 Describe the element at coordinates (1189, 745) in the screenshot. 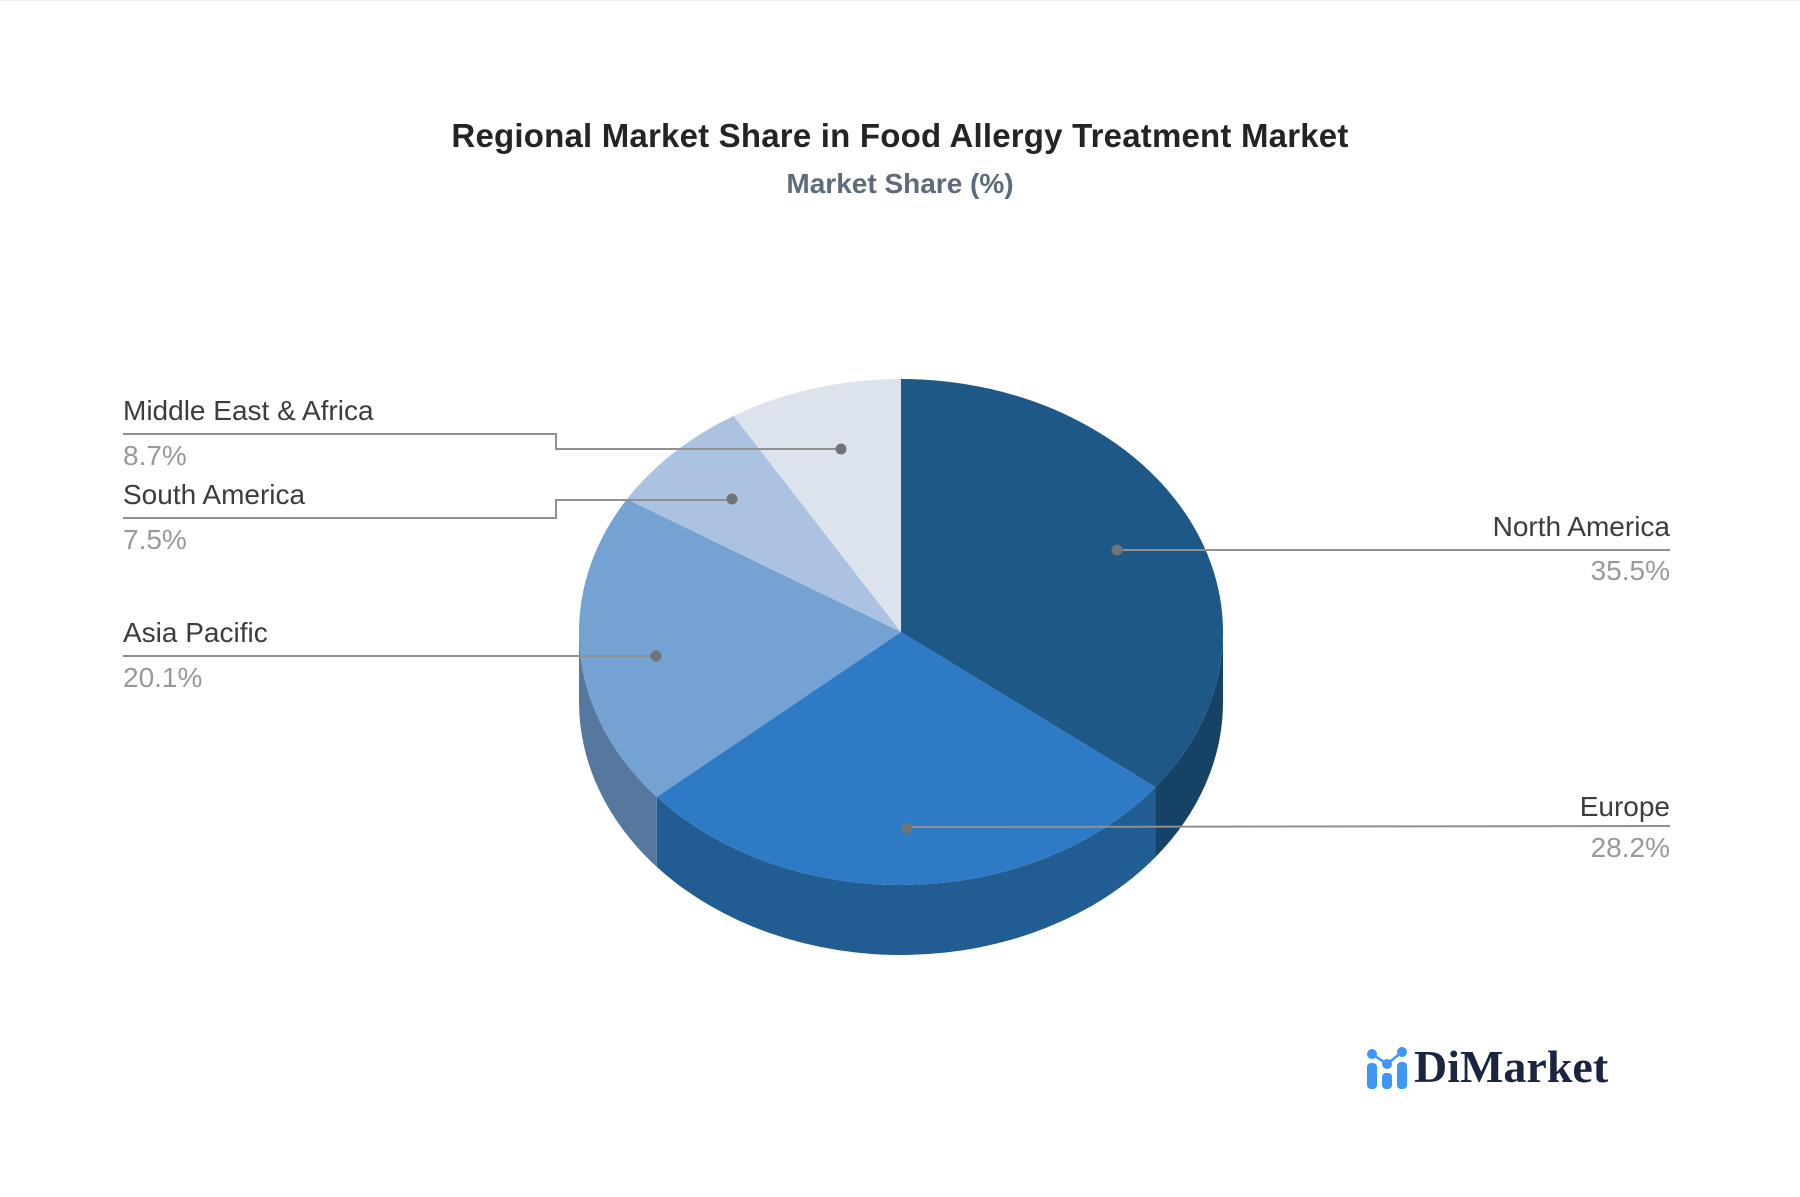

I see `pie-slice-side-north-america` at that location.